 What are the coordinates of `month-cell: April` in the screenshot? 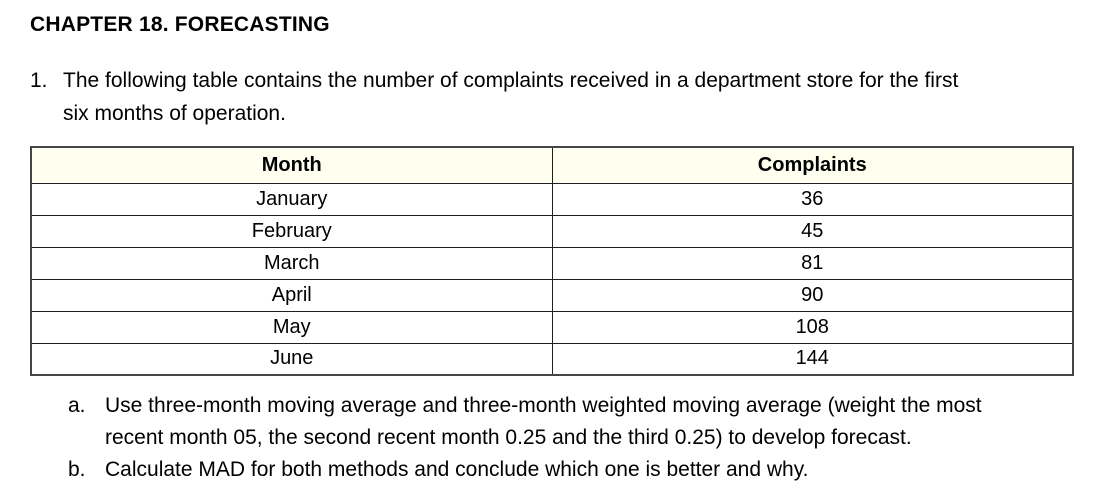 It's located at (291, 295).